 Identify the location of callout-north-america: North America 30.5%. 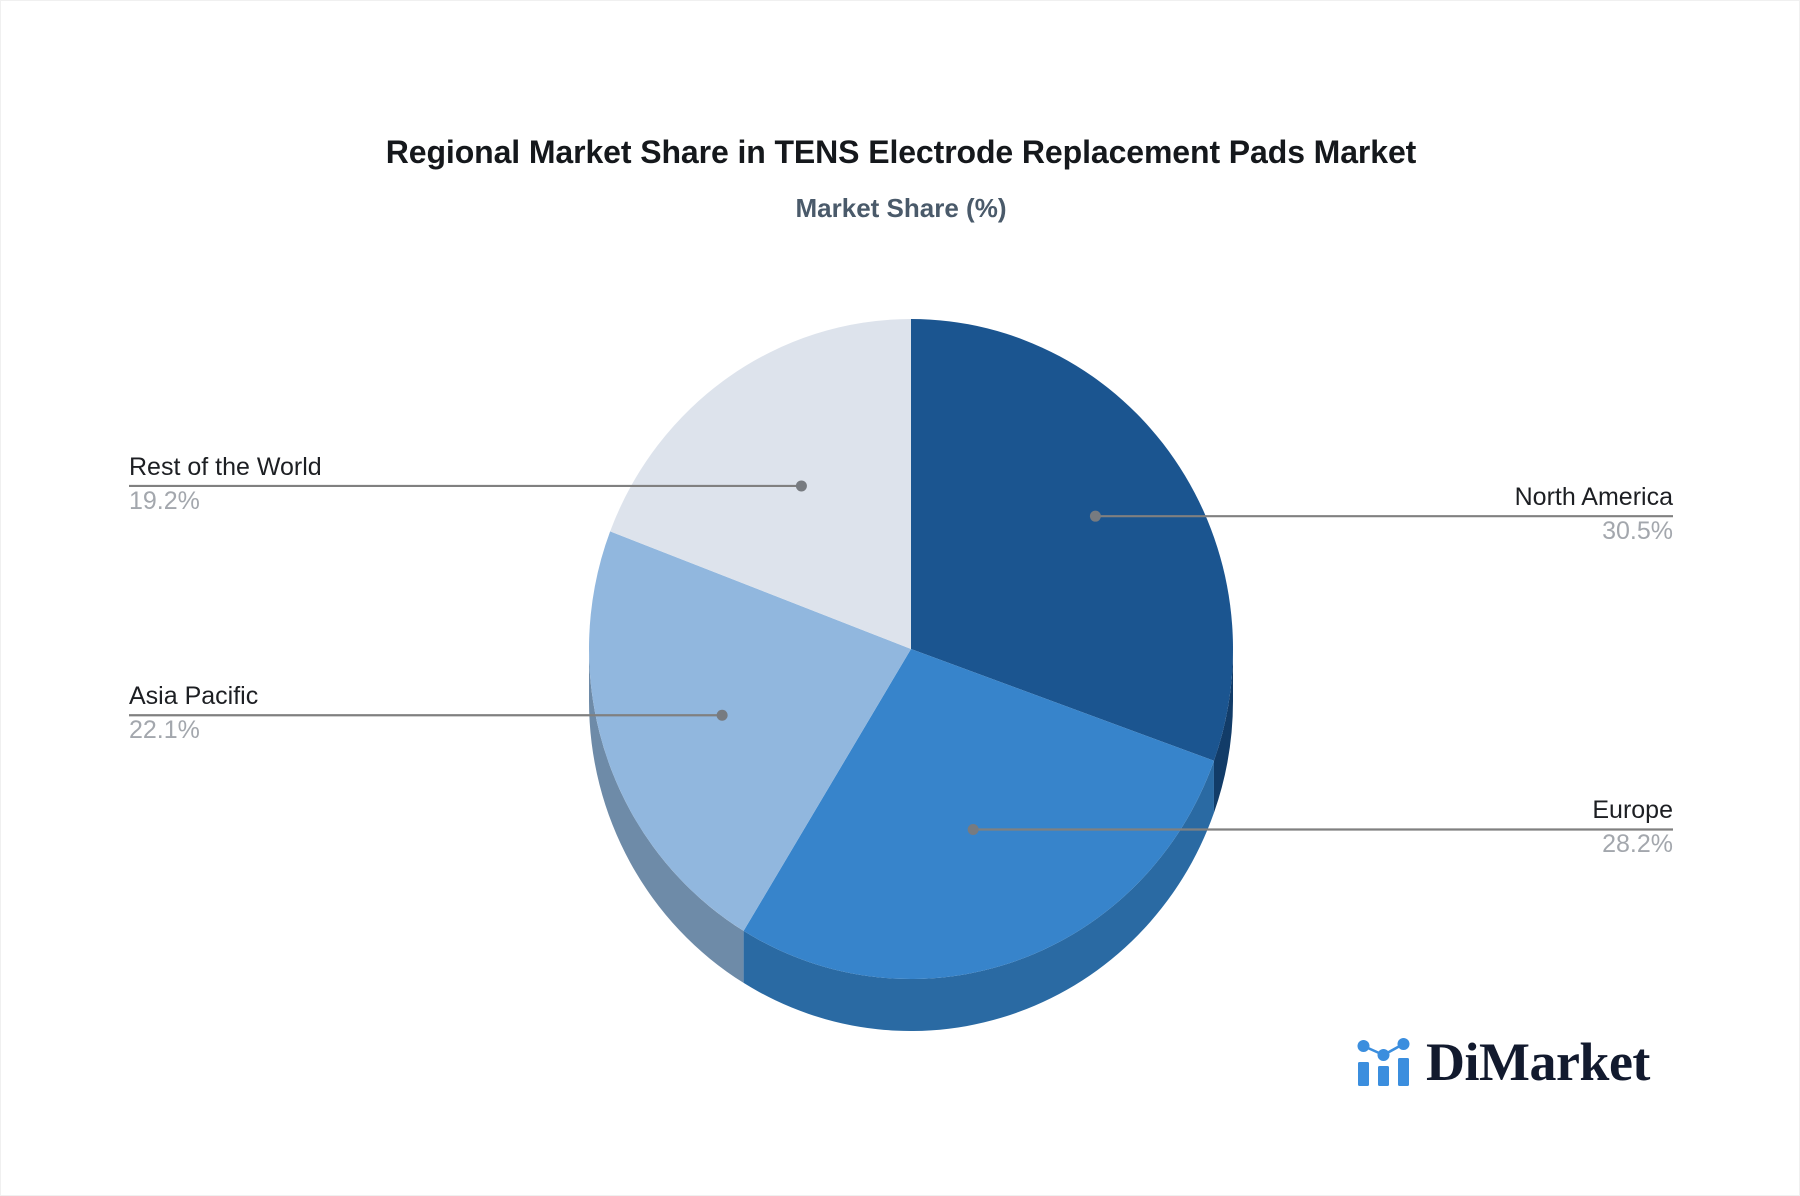
(1442, 514).